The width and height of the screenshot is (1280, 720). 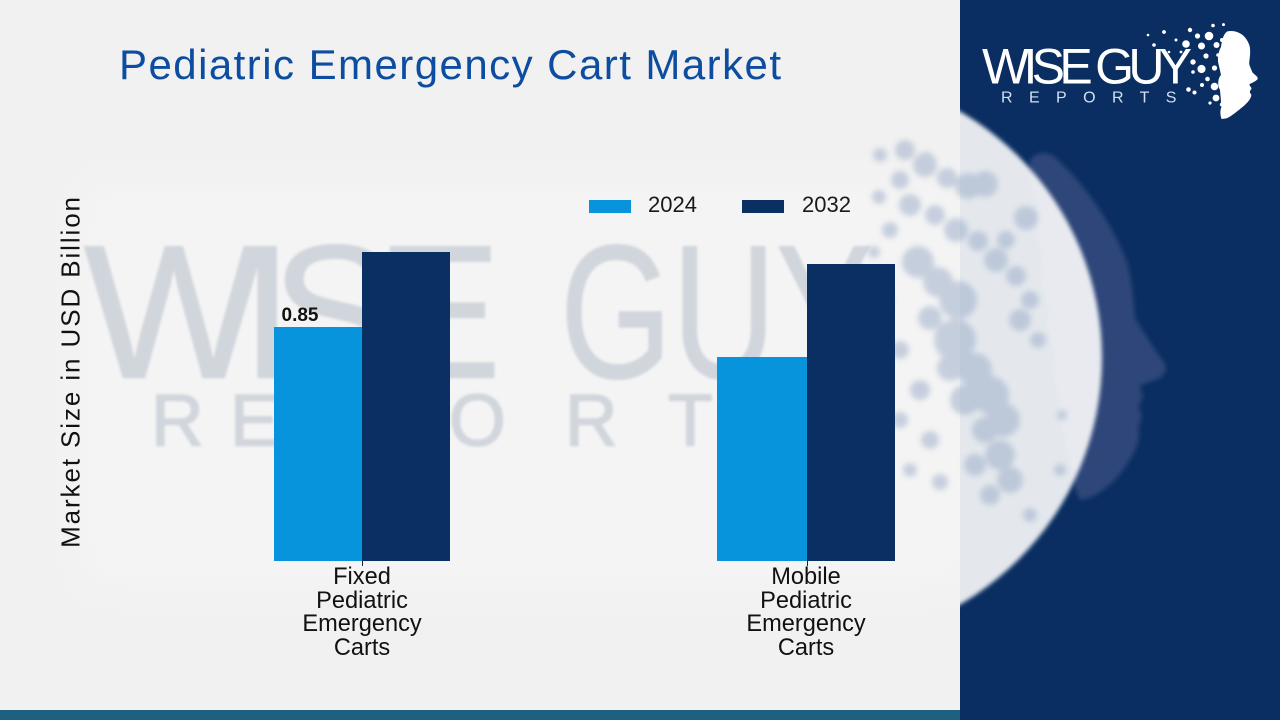 What do you see at coordinates (1087, 67) in the screenshot?
I see `svg-text: WISE GUY` at bounding box center [1087, 67].